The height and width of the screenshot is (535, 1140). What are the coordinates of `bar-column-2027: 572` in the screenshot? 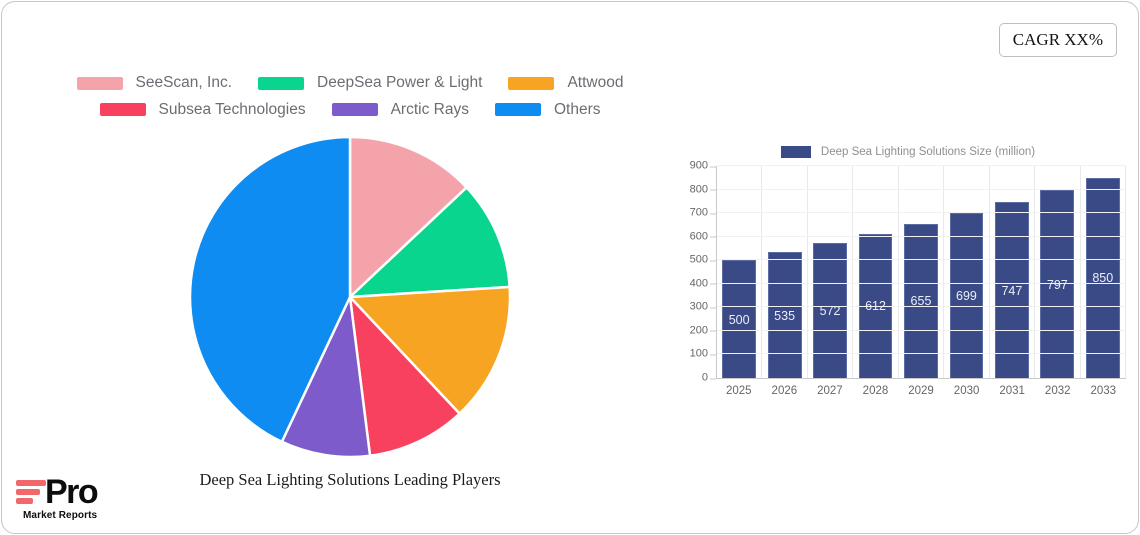 It's located at (831, 272).